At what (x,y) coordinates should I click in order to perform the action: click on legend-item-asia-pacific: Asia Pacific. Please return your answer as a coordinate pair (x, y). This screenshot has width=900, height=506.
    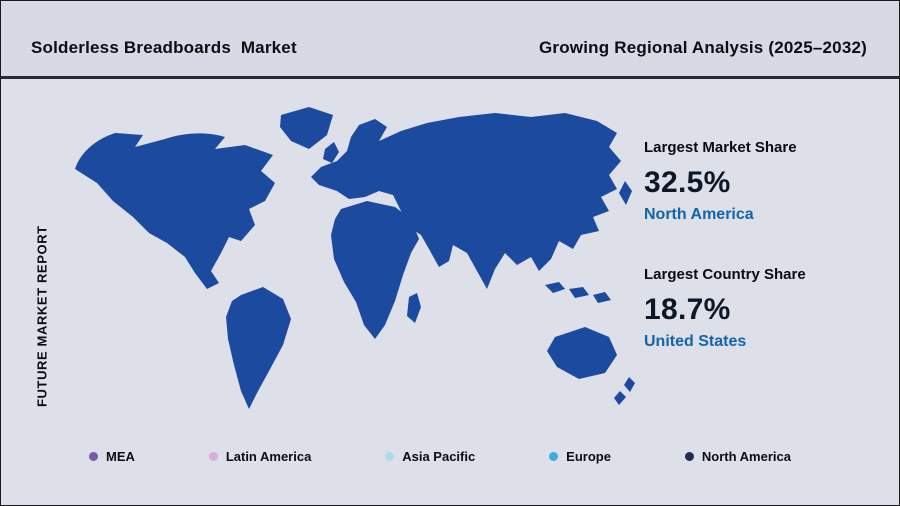
    Looking at the image, I should click on (430, 456).